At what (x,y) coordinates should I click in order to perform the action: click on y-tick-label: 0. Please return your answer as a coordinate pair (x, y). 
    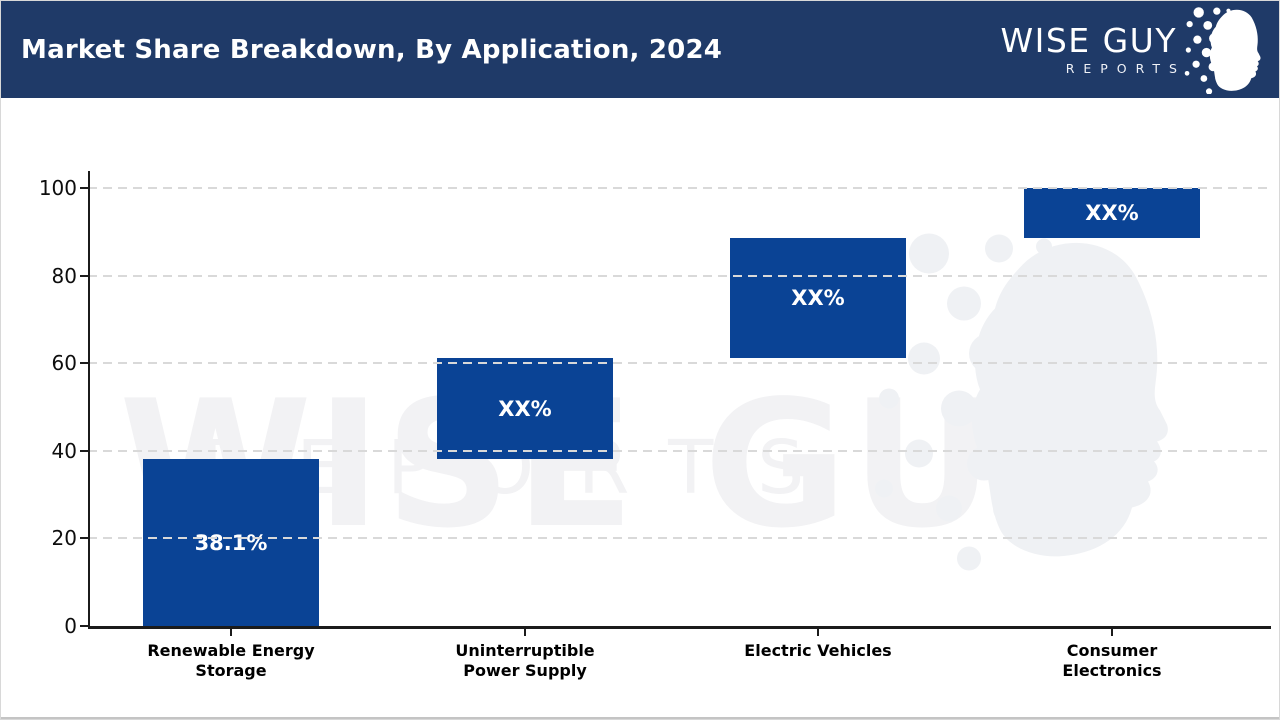
    Looking at the image, I should click on (70, 626).